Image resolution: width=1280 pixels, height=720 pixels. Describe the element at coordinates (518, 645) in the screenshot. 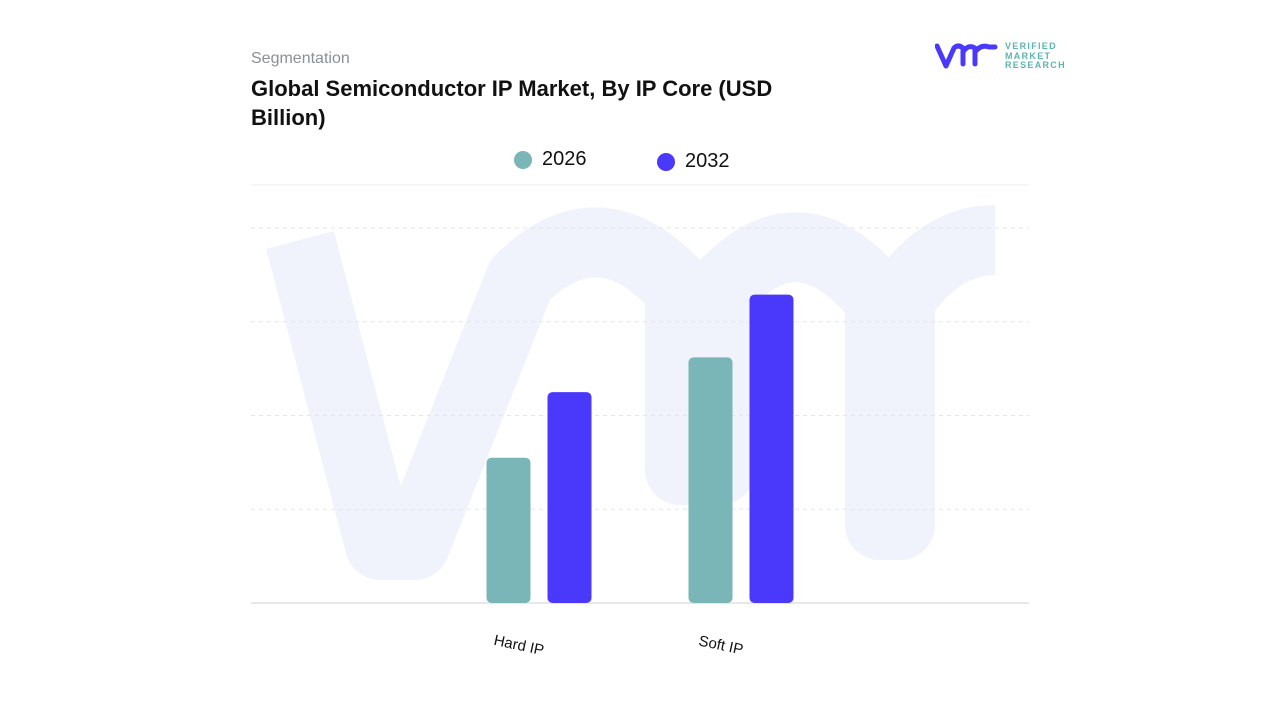

I see `x-tick-label: Hard IP` at that location.